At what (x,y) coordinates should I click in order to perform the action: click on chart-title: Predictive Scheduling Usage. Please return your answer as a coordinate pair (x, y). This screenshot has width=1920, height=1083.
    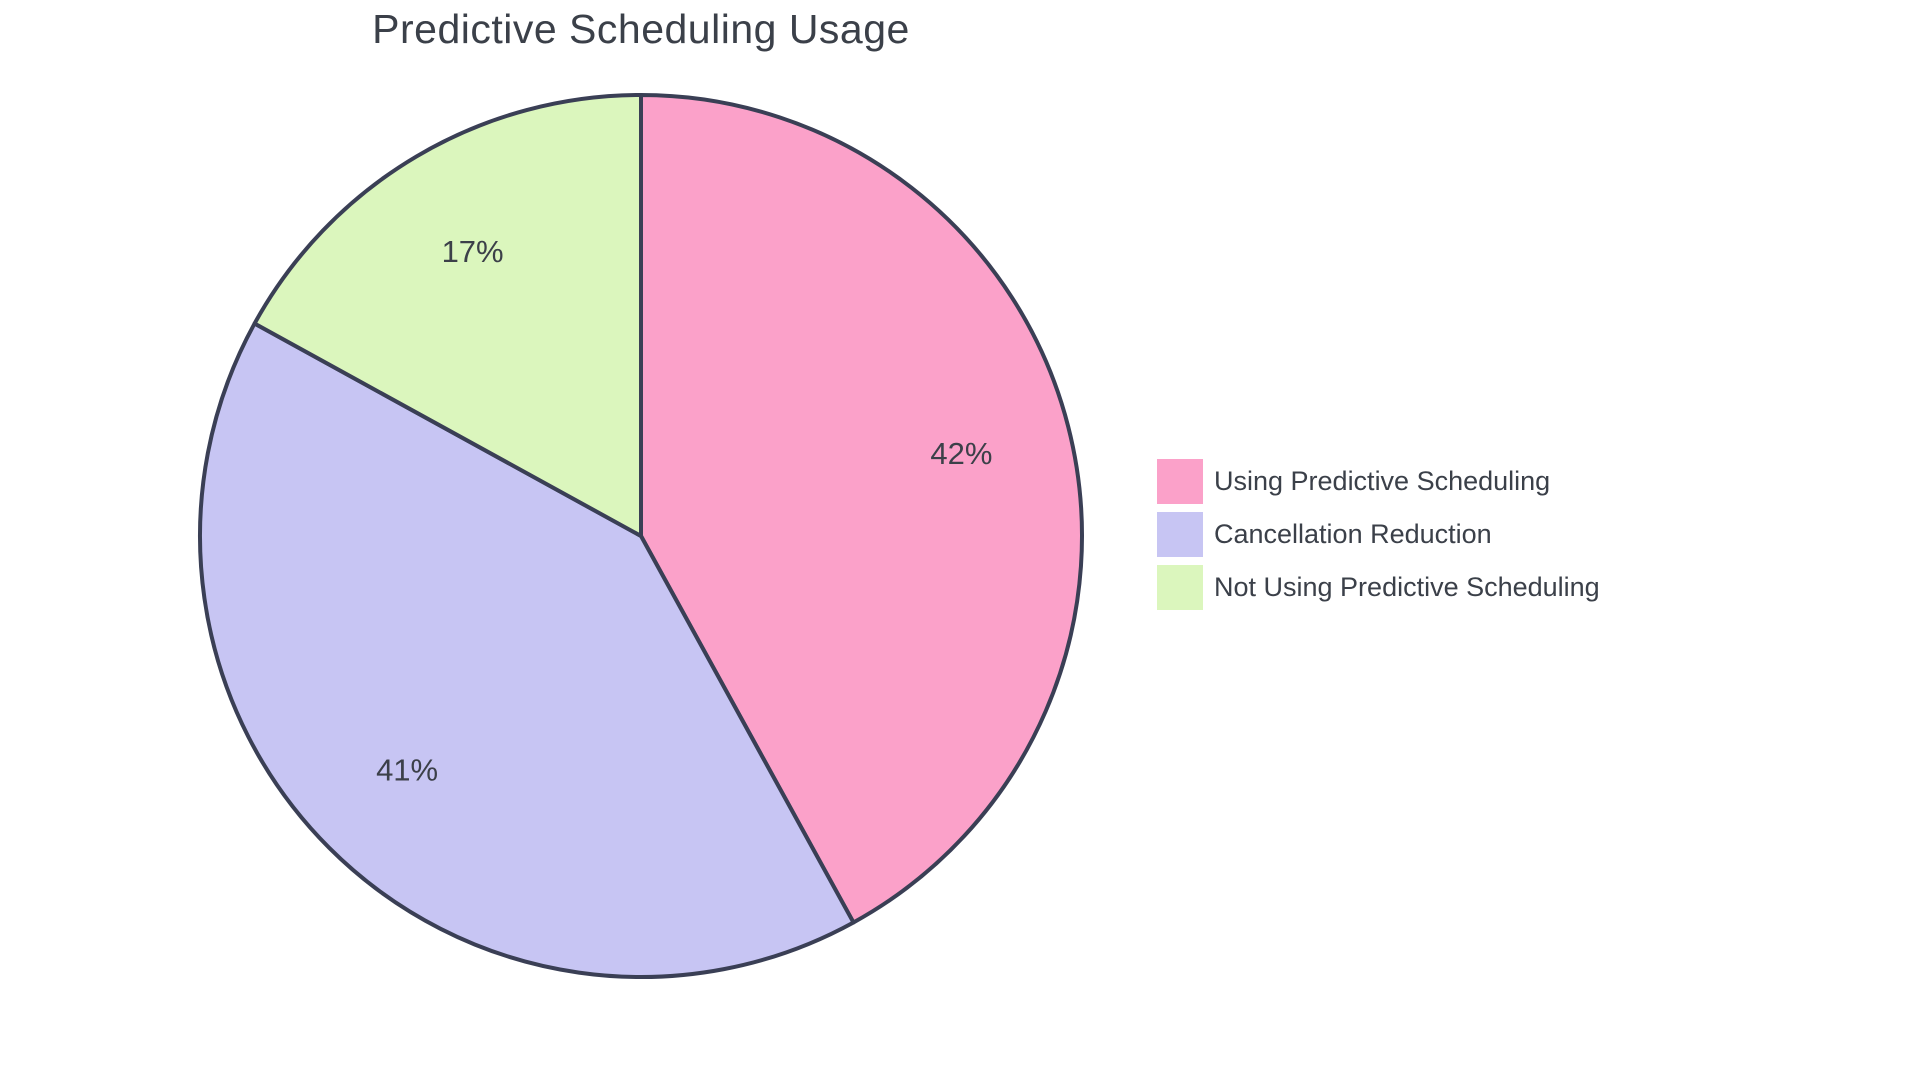
    Looking at the image, I should click on (641, 29).